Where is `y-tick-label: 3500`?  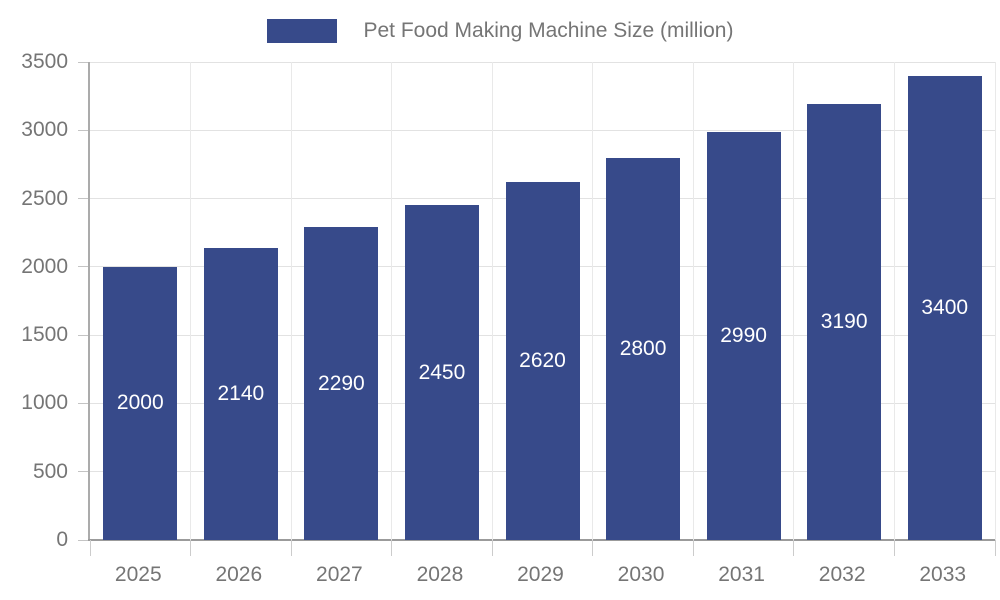 y-tick-label: 3500 is located at coordinates (44, 61).